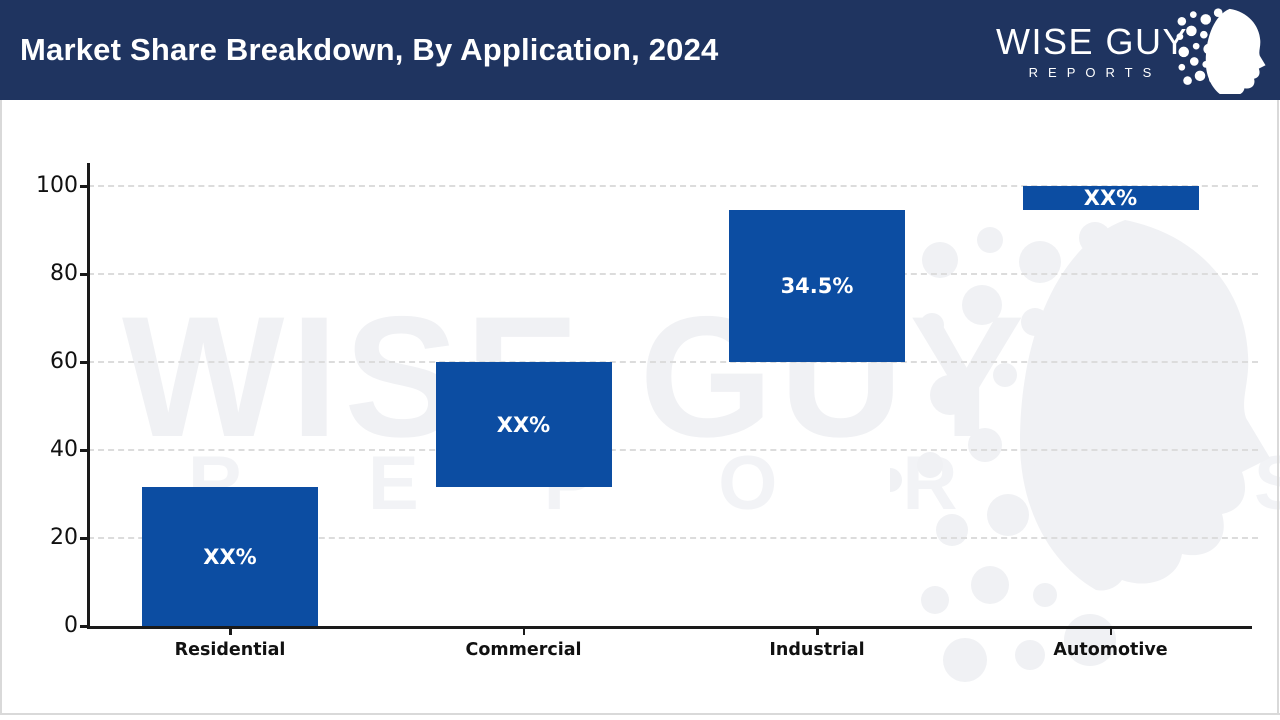 This screenshot has height=720, width=1280. What do you see at coordinates (669, 627) in the screenshot?
I see `x-axis-spine` at bounding box center [669, 627].